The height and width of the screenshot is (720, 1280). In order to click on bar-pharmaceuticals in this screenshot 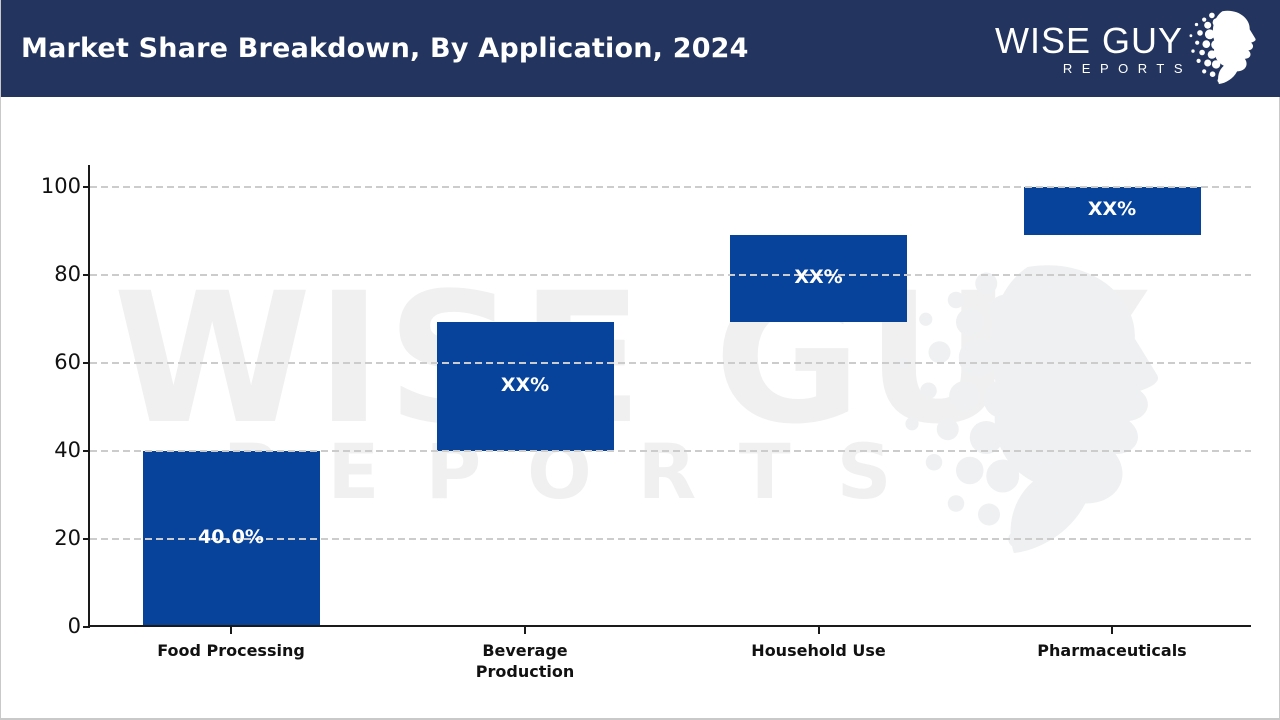, I will do `click(1112, 211)`.